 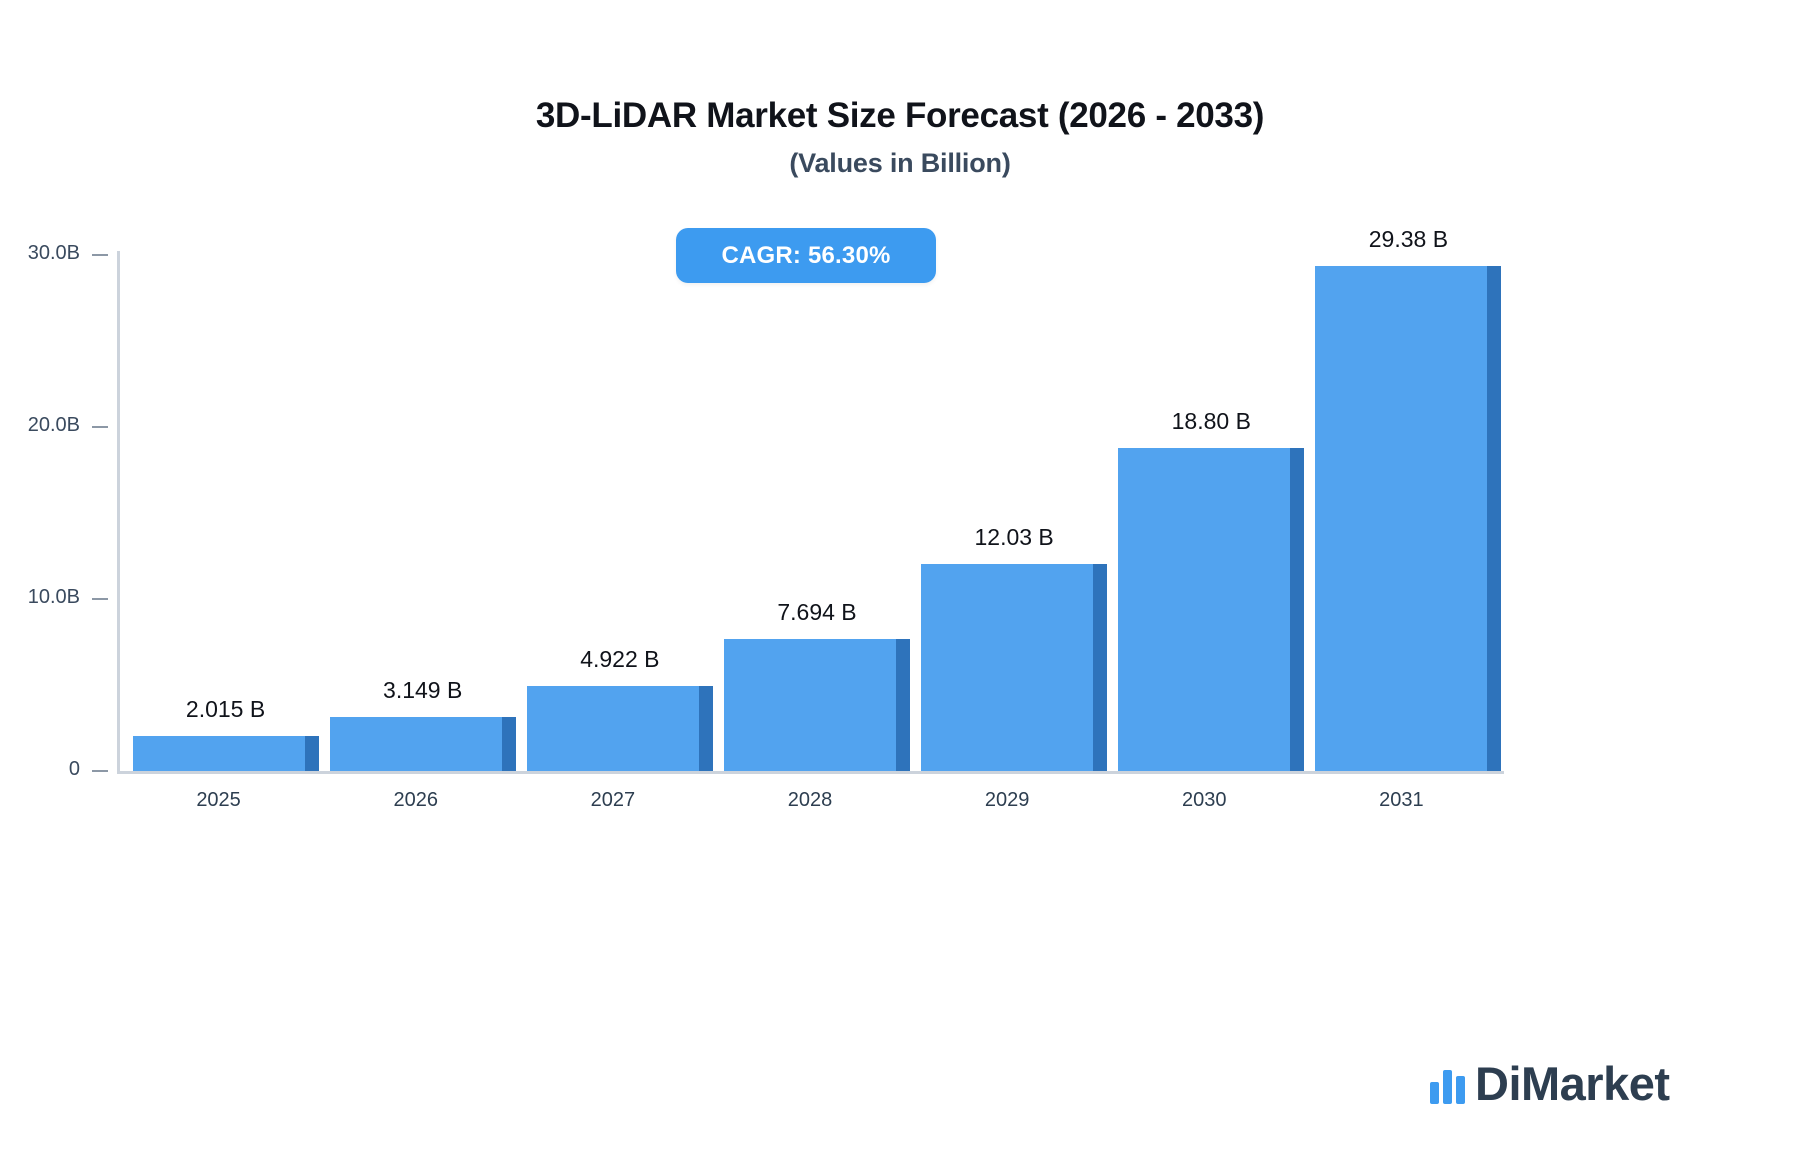 What do you see at coordinates (1211, 420) in the screenshot?
I see `bar-value-label: 18.80 B` at bounding box center [1211, 420].